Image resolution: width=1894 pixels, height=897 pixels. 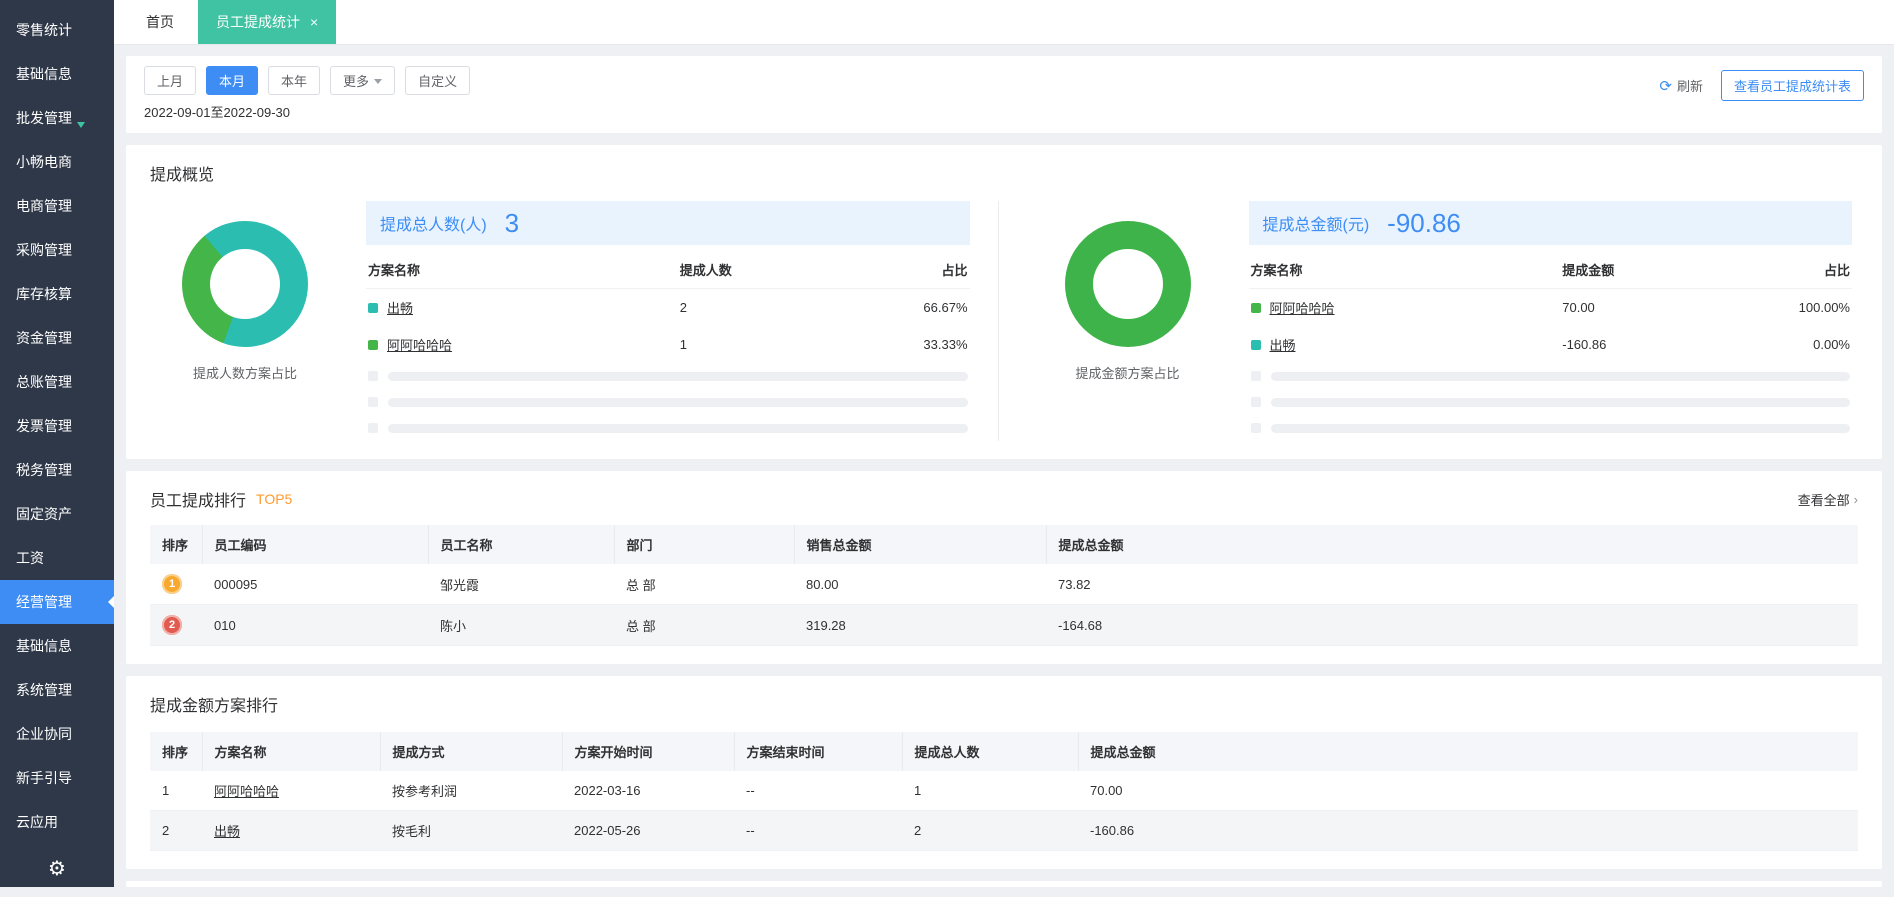 I want to click on sidebar-item-ecommerce-mgmt: 电商管理, so click(x=57, y=206).